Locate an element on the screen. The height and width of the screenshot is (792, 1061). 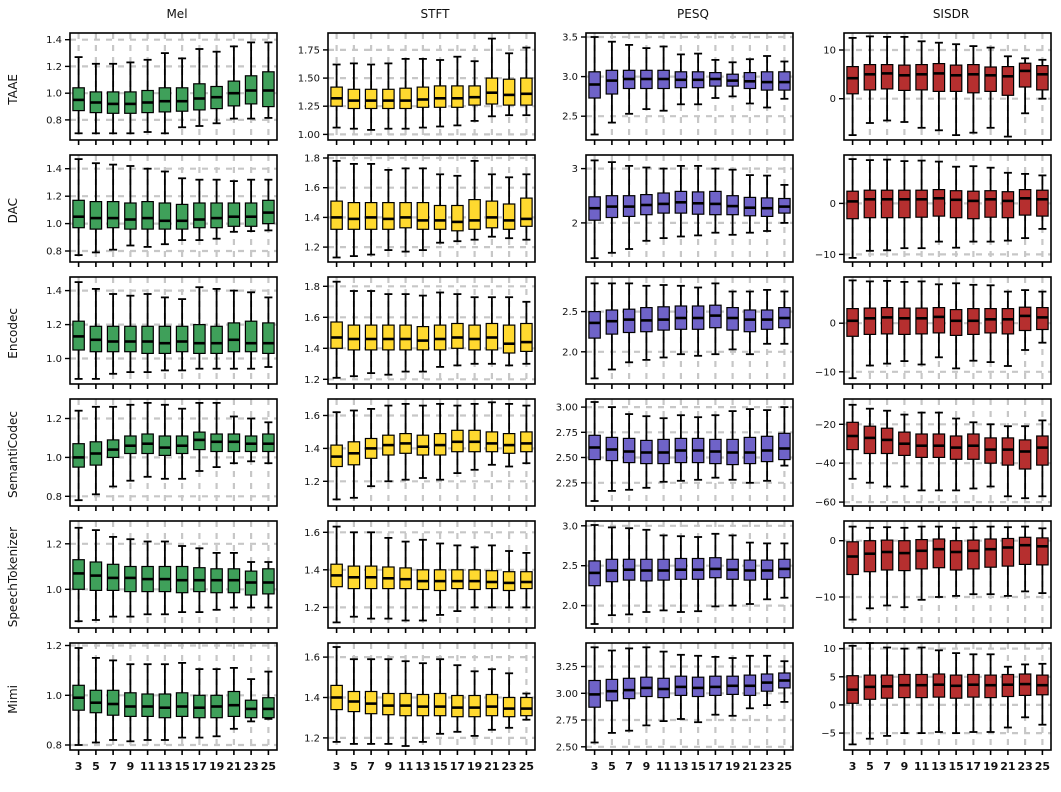
boxplot-canvas: 1.0 1.2 1.4 is located at coordinates (162, 332).